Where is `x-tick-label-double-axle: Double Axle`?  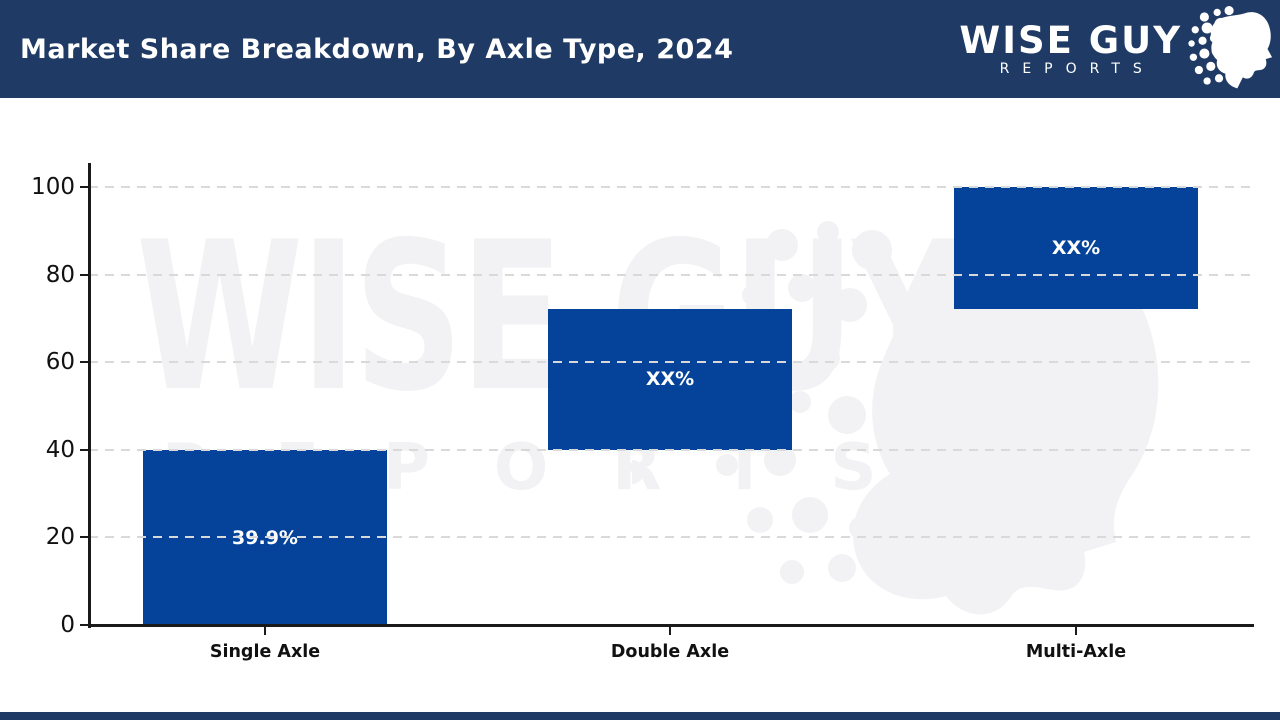 x-tick-label-double-axle: Double Axle is located at coordinates (670, 652).